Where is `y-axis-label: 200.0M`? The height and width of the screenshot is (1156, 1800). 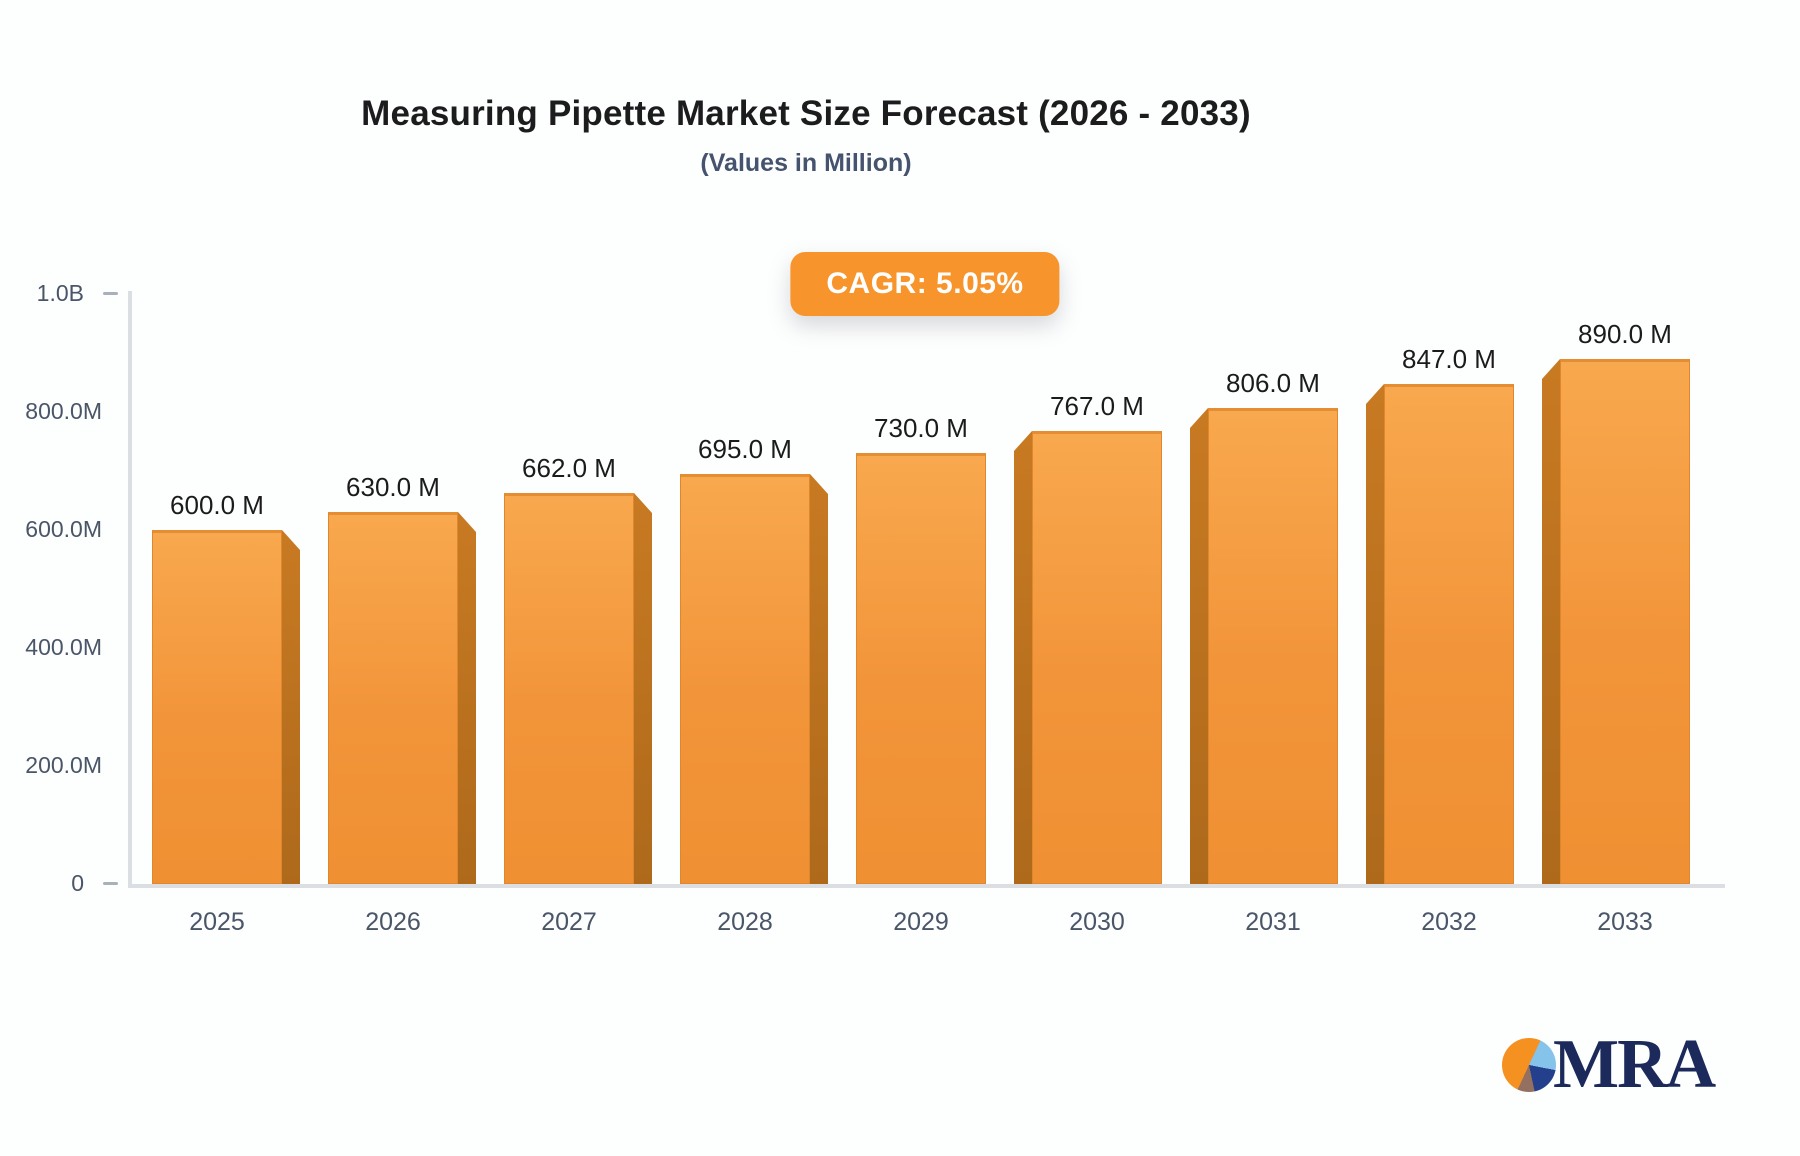 y-axis-label: 200.0M is located at coordinates (63, 765).